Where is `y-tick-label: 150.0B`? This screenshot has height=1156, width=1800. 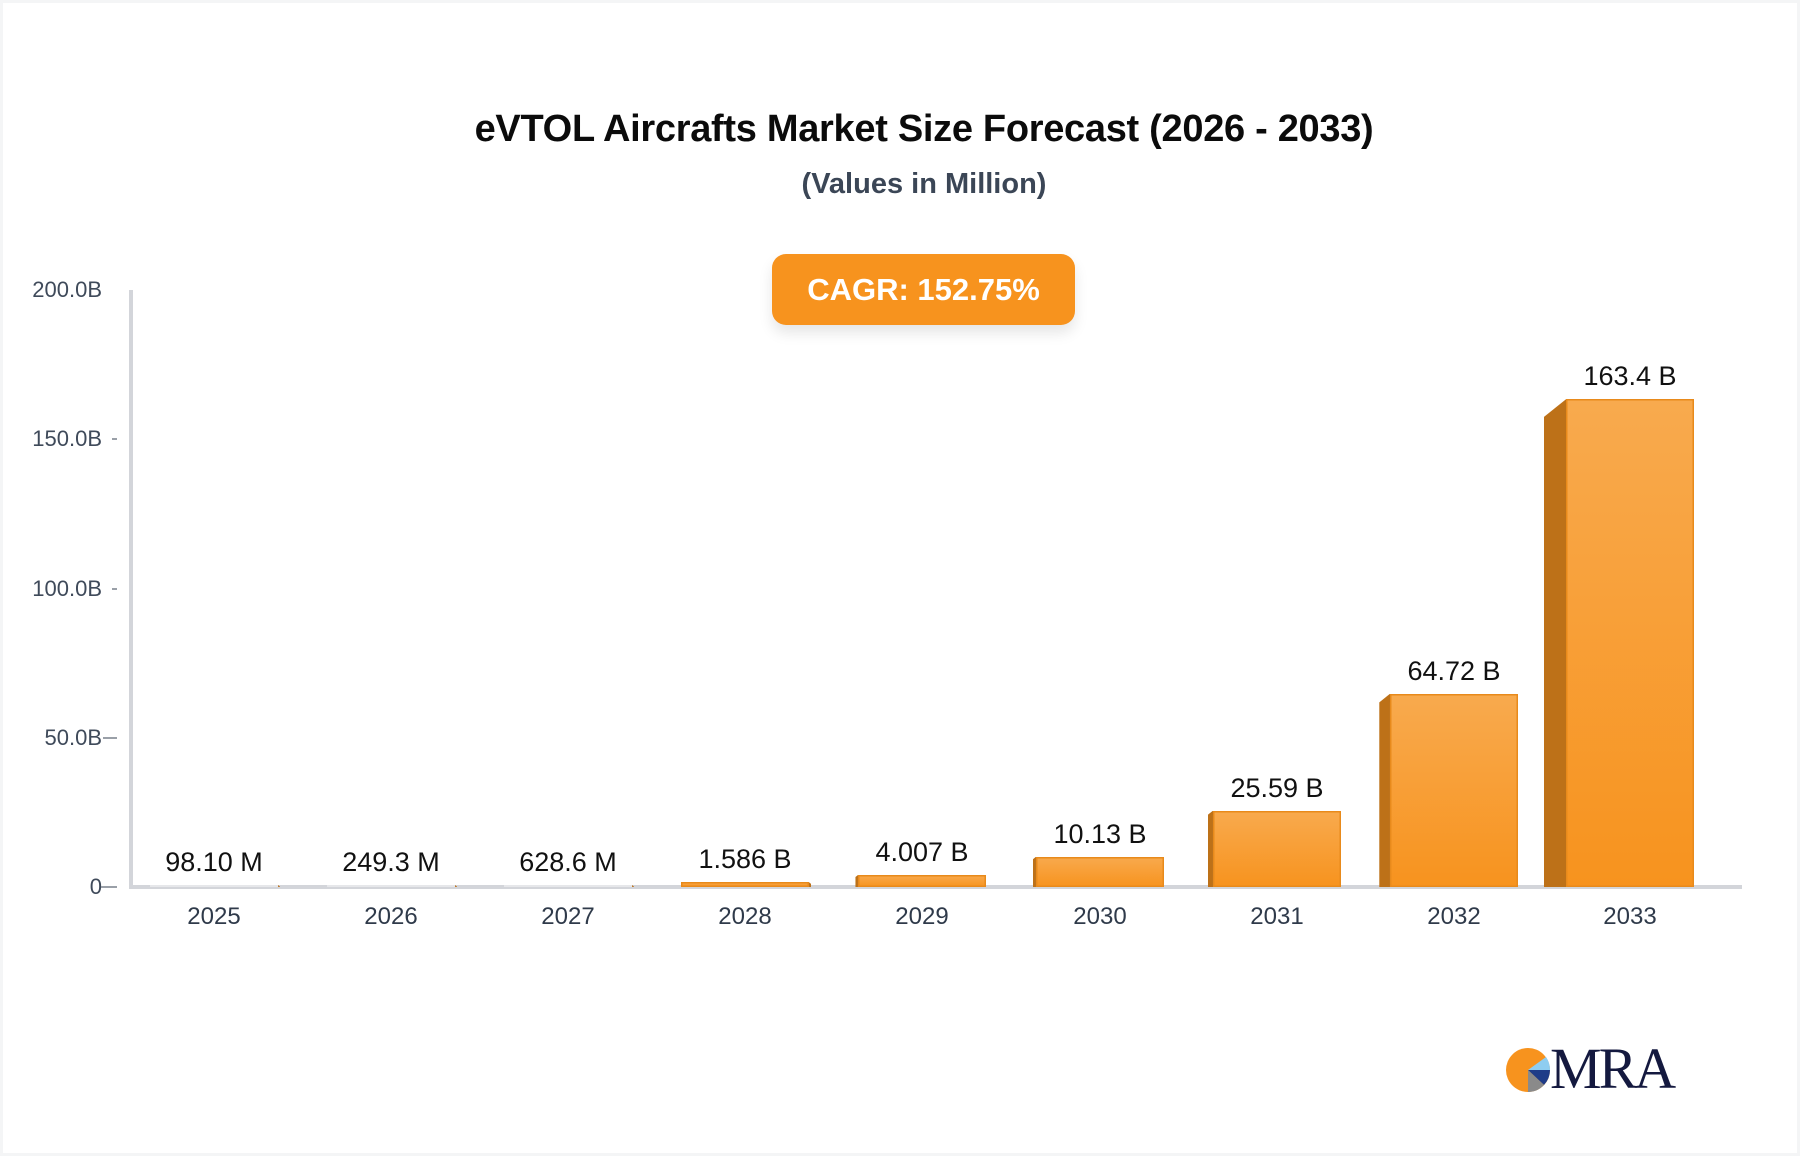 y-tick-label: 150.0B is located at coordinates (67, 439).